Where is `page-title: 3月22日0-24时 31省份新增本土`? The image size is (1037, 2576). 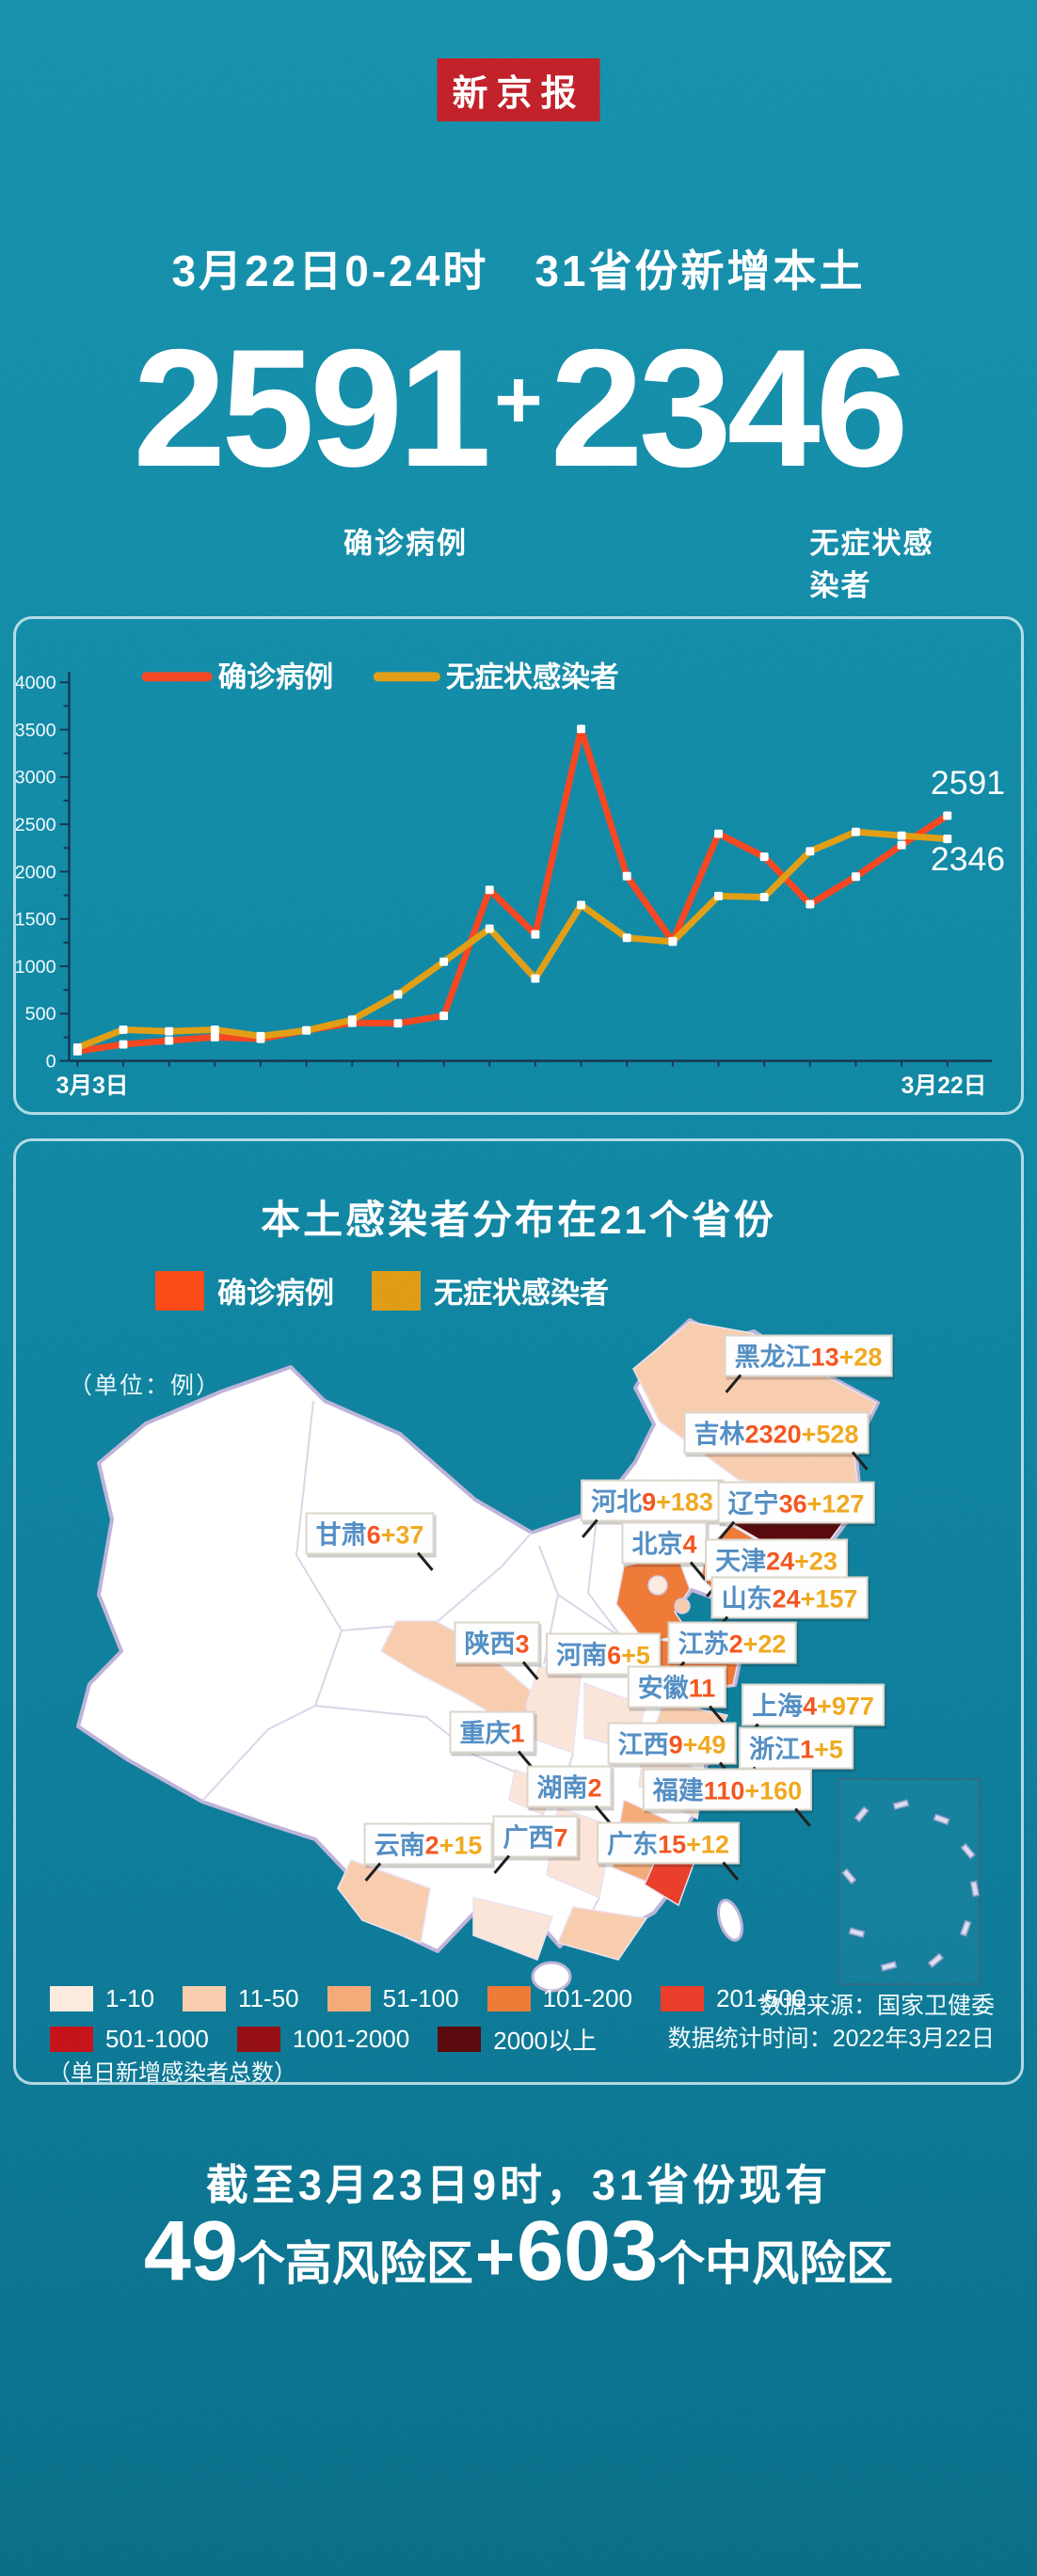
page-title: 3月22日0-24时 31省份新增本土 is located at coordinates (518, 271).